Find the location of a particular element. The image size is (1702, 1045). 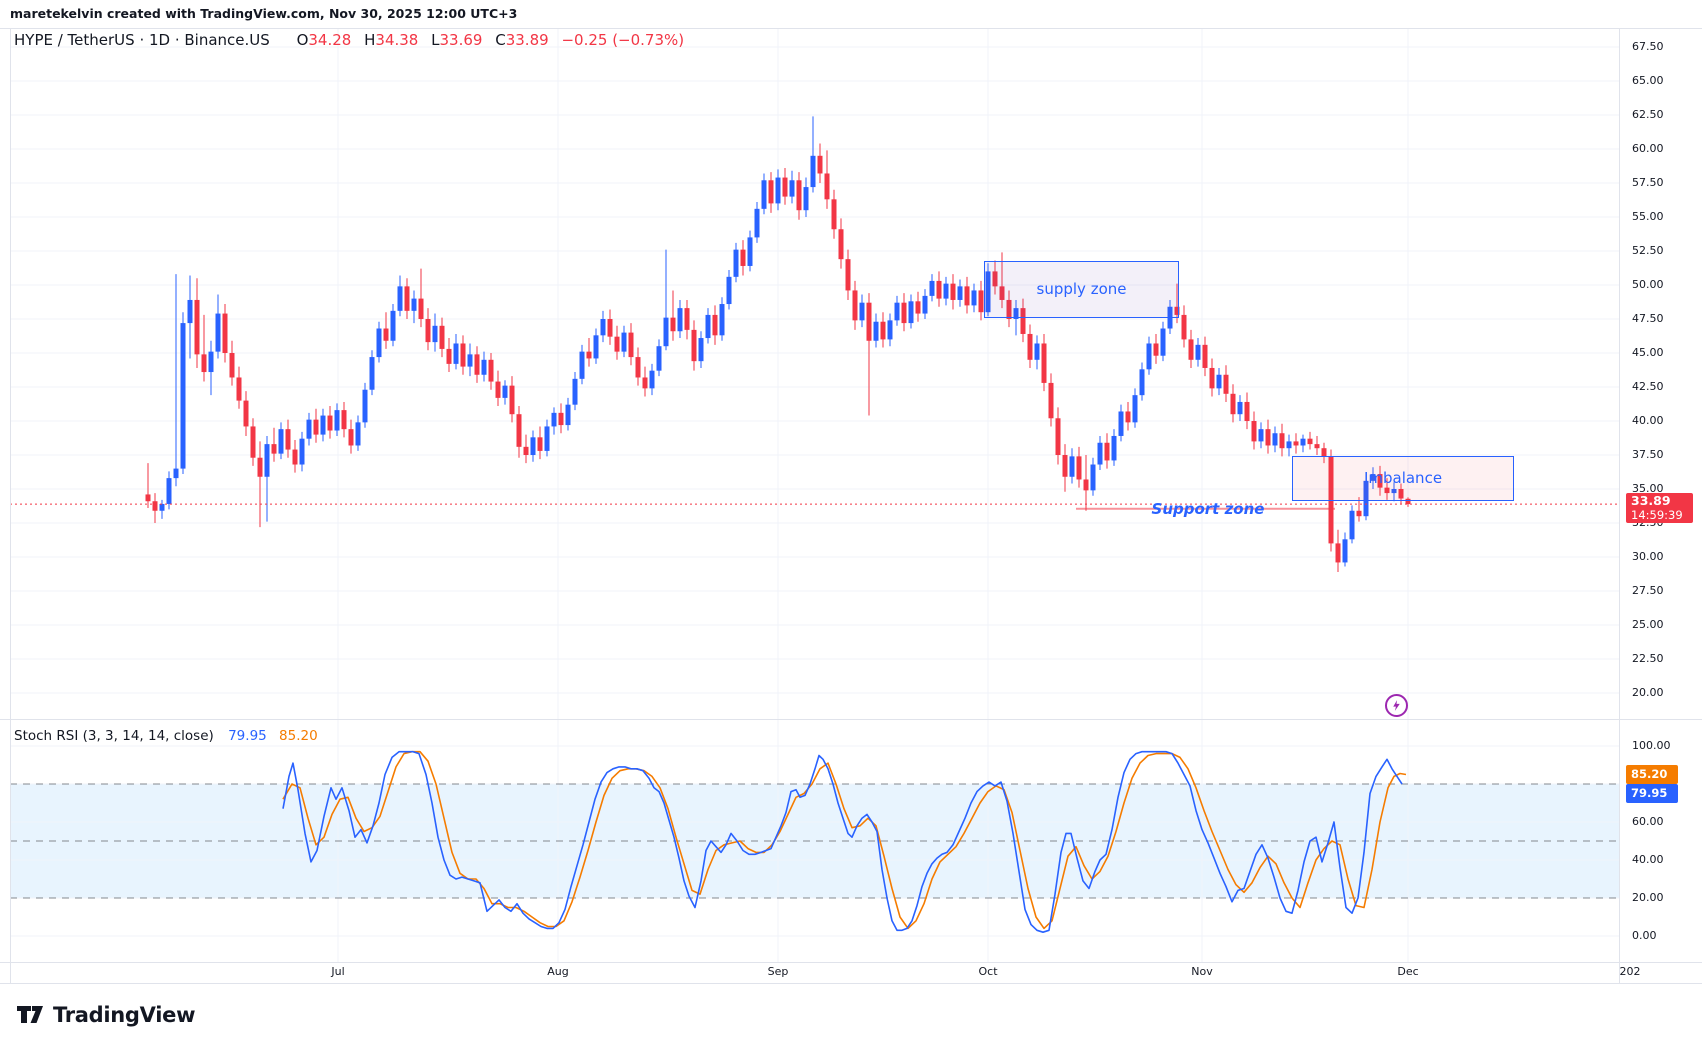

time-tick-label: Aug is located at coordinates (558, 971).